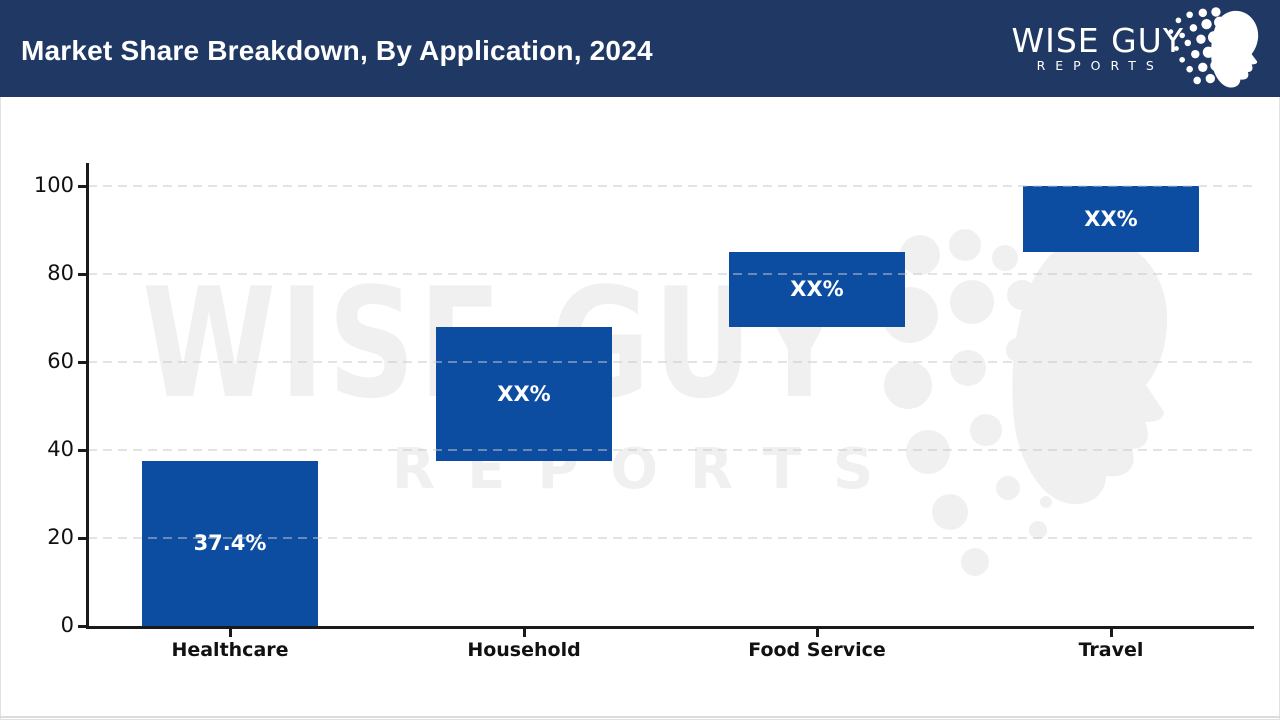 The image size is (1280, 720). I want to click on logo-face-icon, so click(1213, 47).